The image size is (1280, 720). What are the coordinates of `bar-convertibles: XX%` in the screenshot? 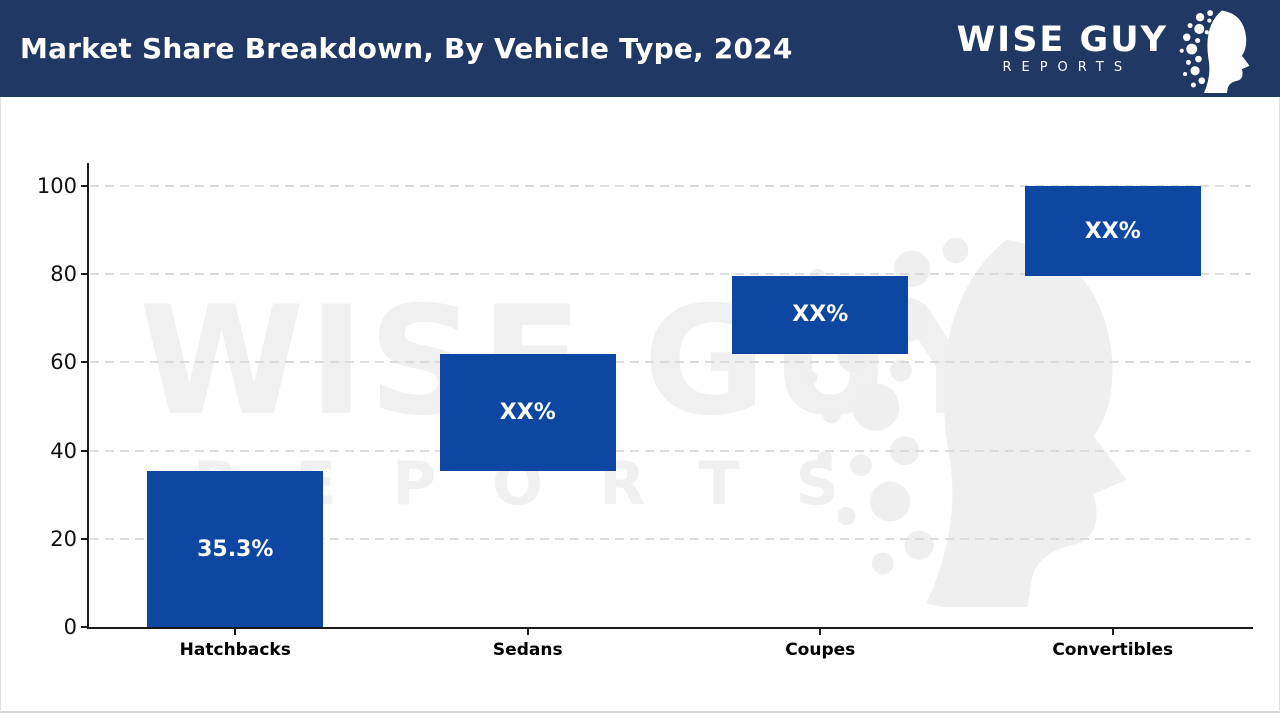 It's located at (1112, 231).